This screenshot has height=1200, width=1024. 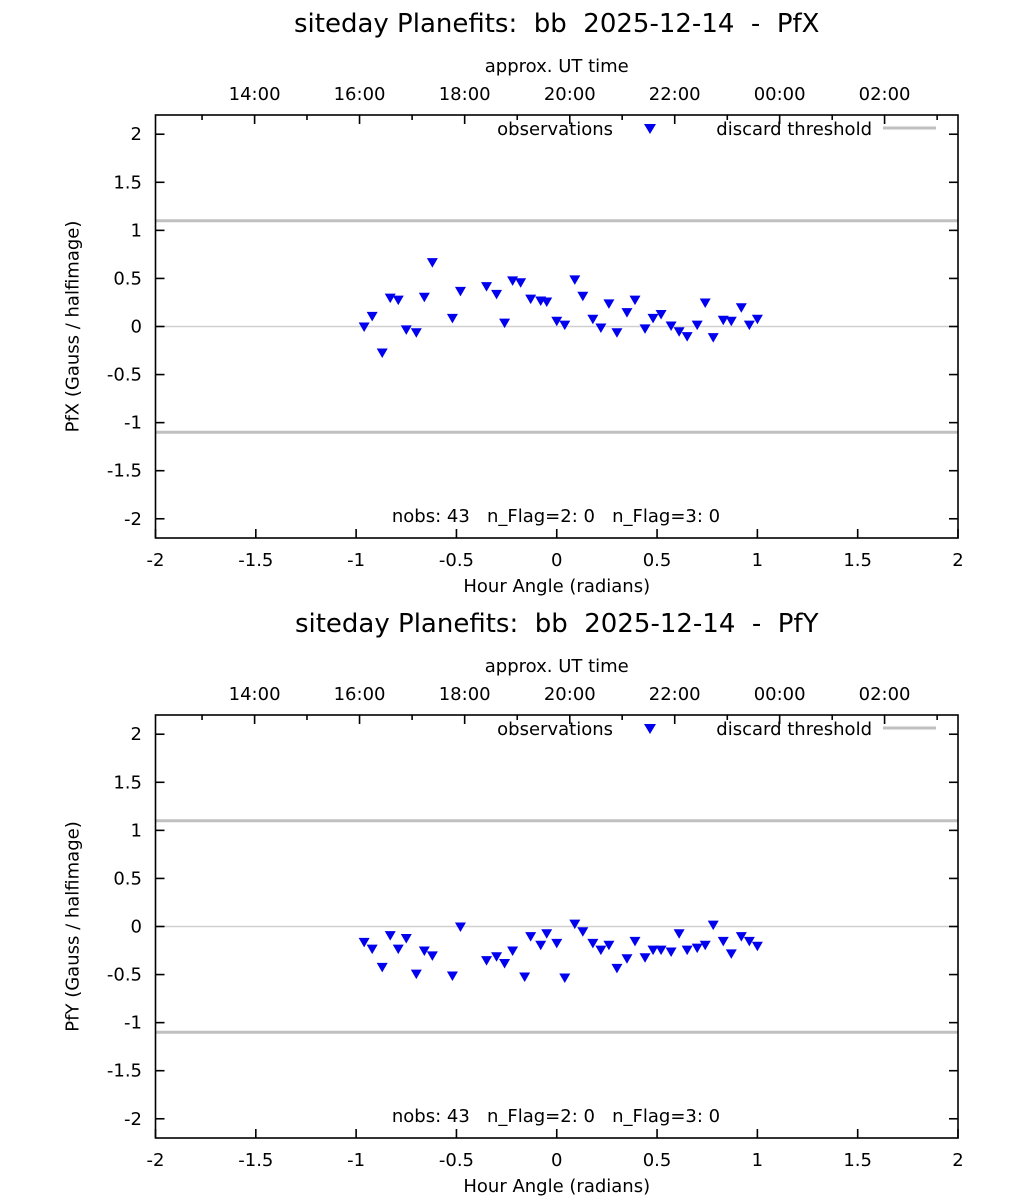 I want to click on y-tick-label: -1, so click(x=133, y=1023).